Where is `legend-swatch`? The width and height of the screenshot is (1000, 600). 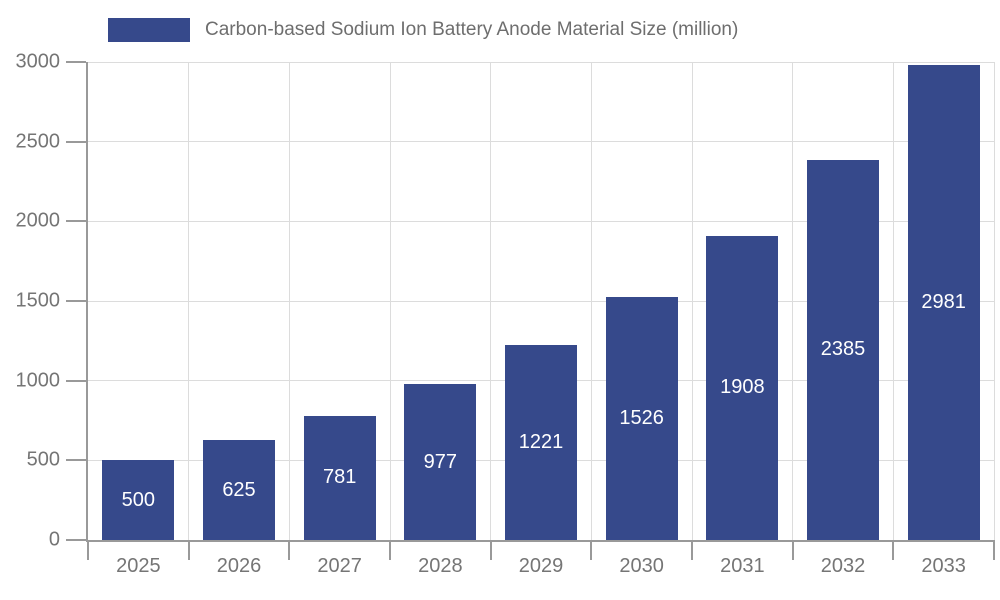 legend-swatch is located at coordinates (149, 30).